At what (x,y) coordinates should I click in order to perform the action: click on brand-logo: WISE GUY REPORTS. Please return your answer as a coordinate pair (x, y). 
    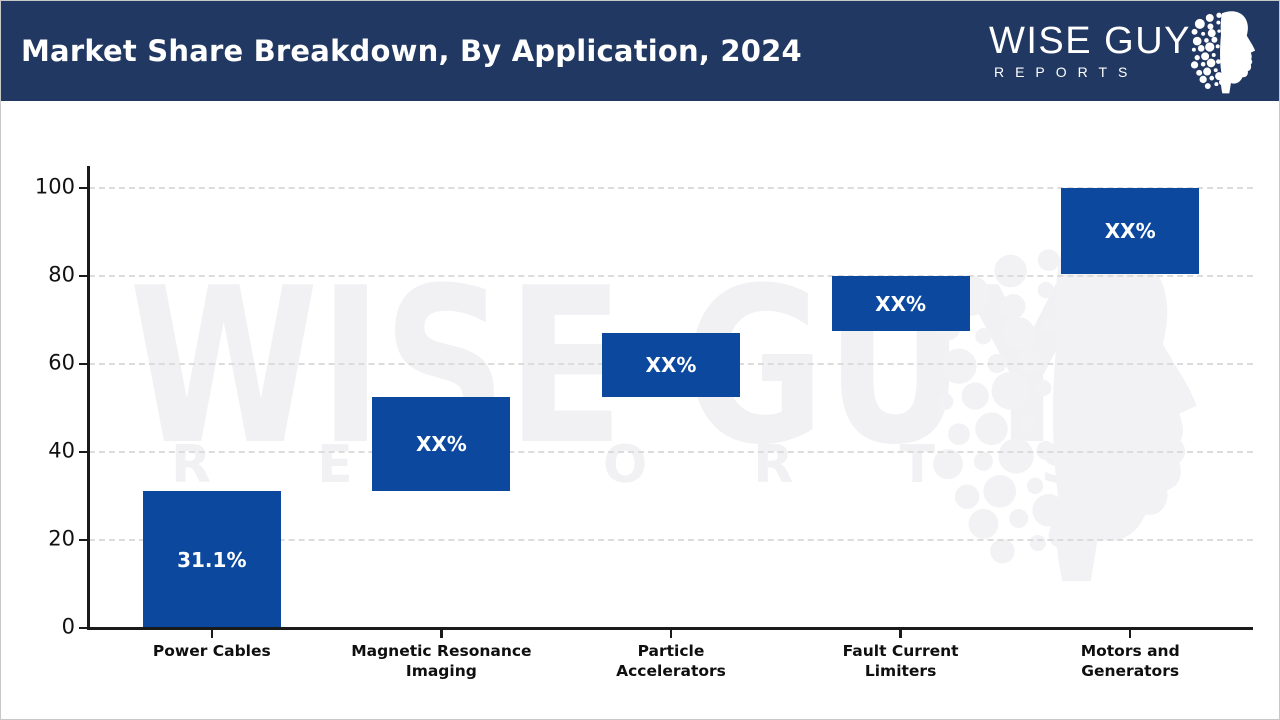
    Looking at the image, I should click on (1129, 51).